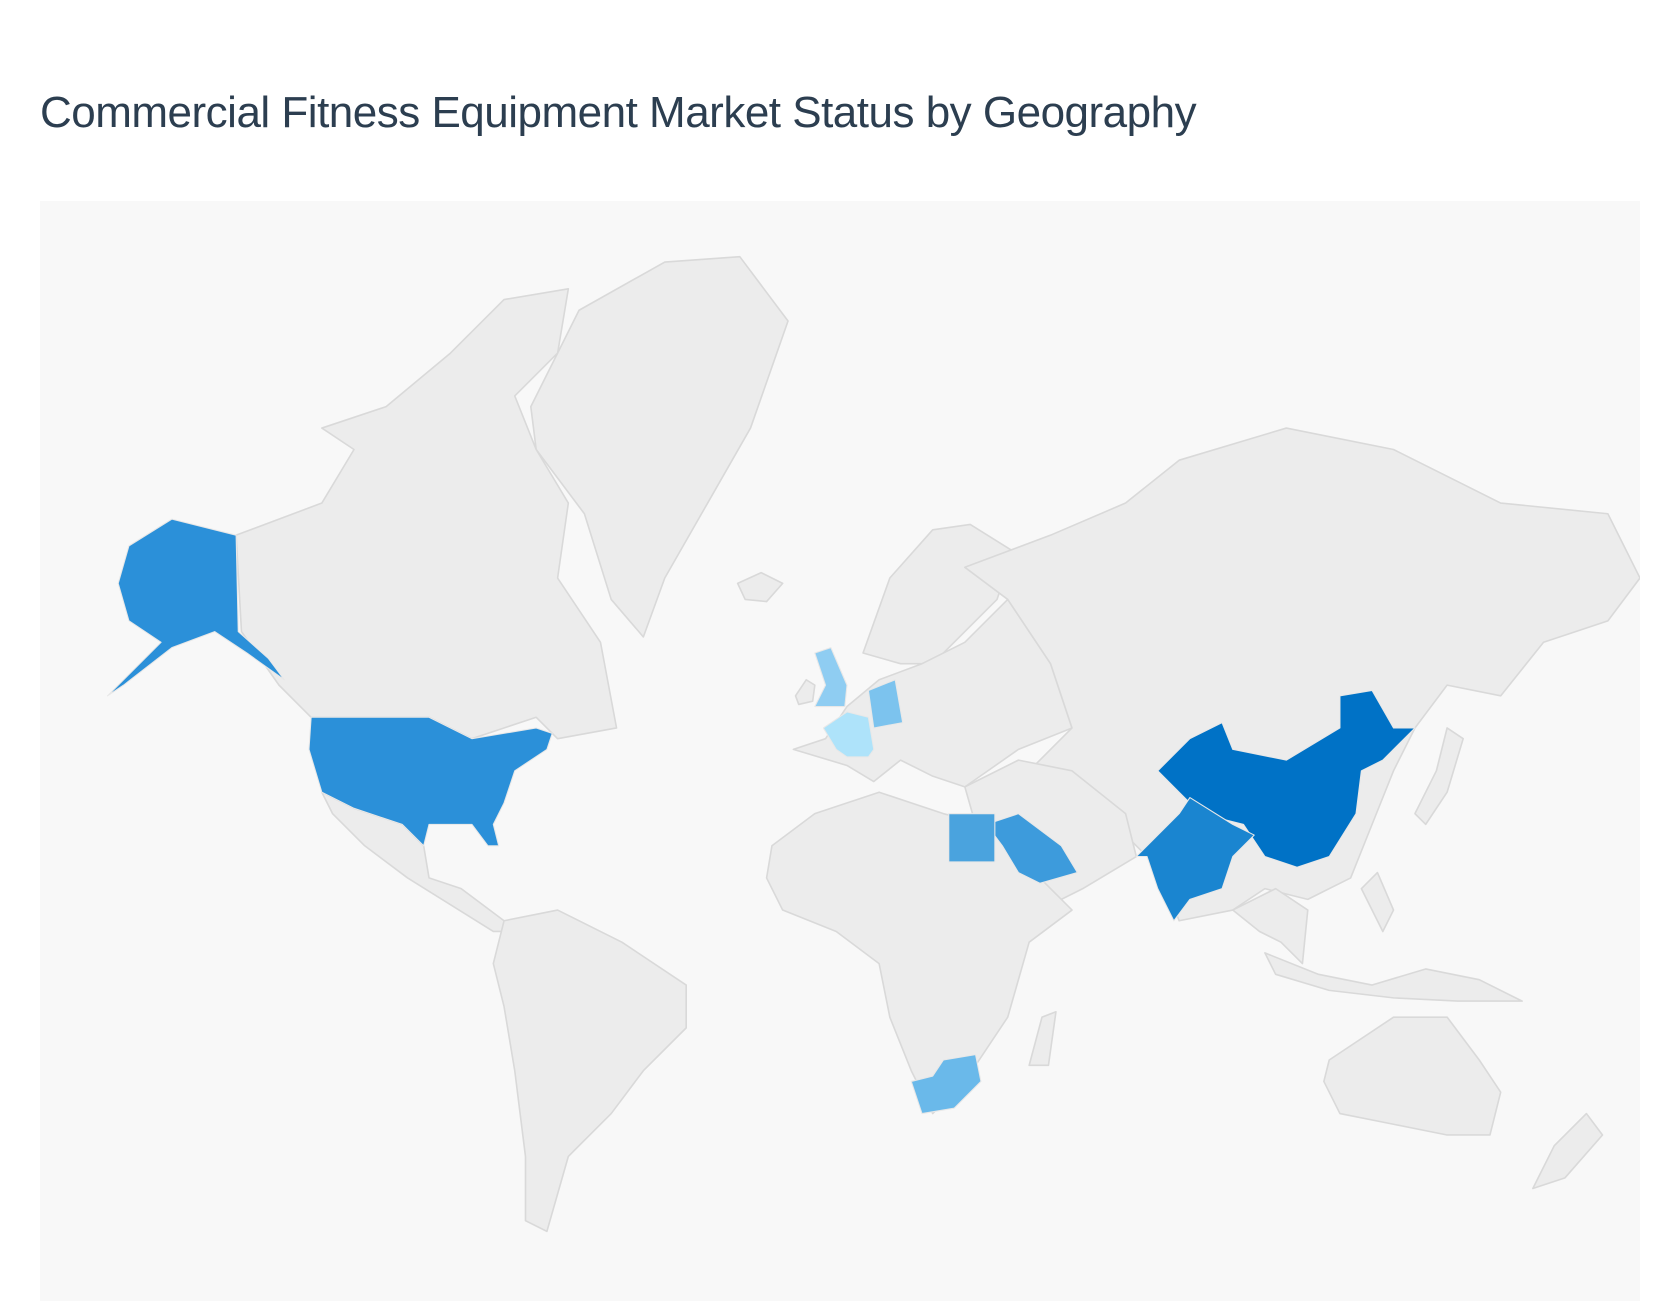  What do you see at coordinates (831, 677) in the screenshot?
I see `region-united-kingdom` at bounding box center [831, 677].